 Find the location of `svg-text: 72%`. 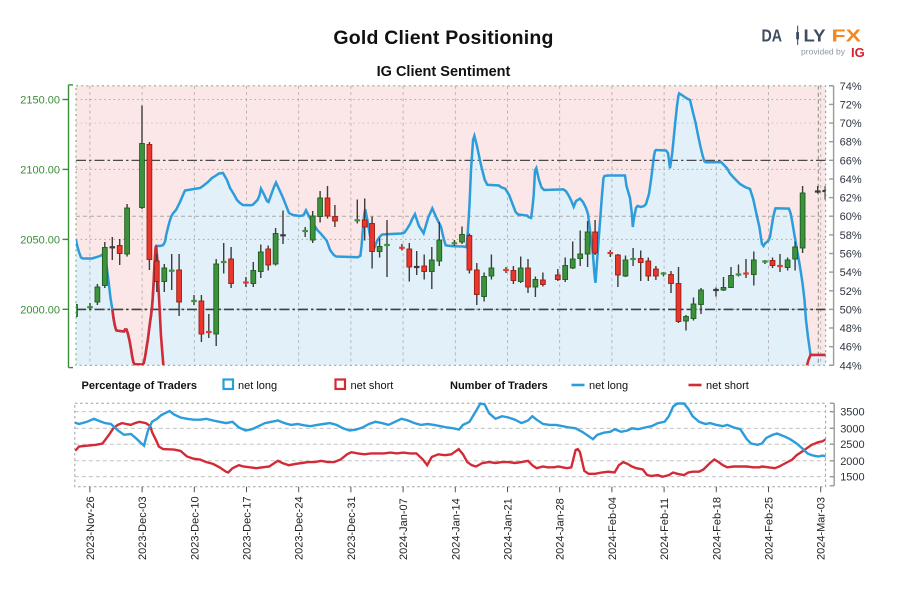

svg-text: 72% is located at coordinates (851, 105).